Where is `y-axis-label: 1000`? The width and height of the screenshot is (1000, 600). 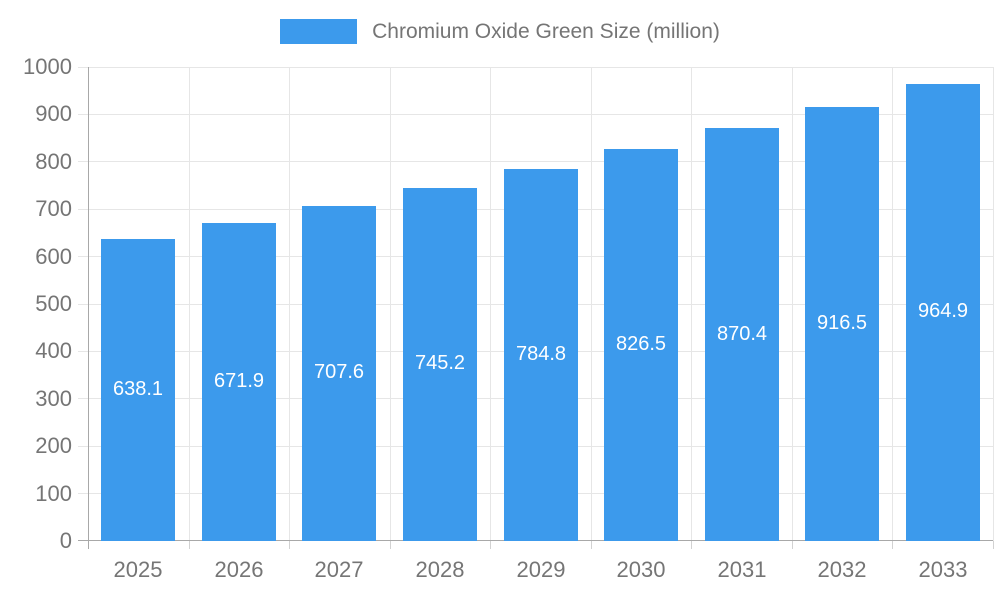
y-axis-label: 1000 is located at coordinates (47, 66).